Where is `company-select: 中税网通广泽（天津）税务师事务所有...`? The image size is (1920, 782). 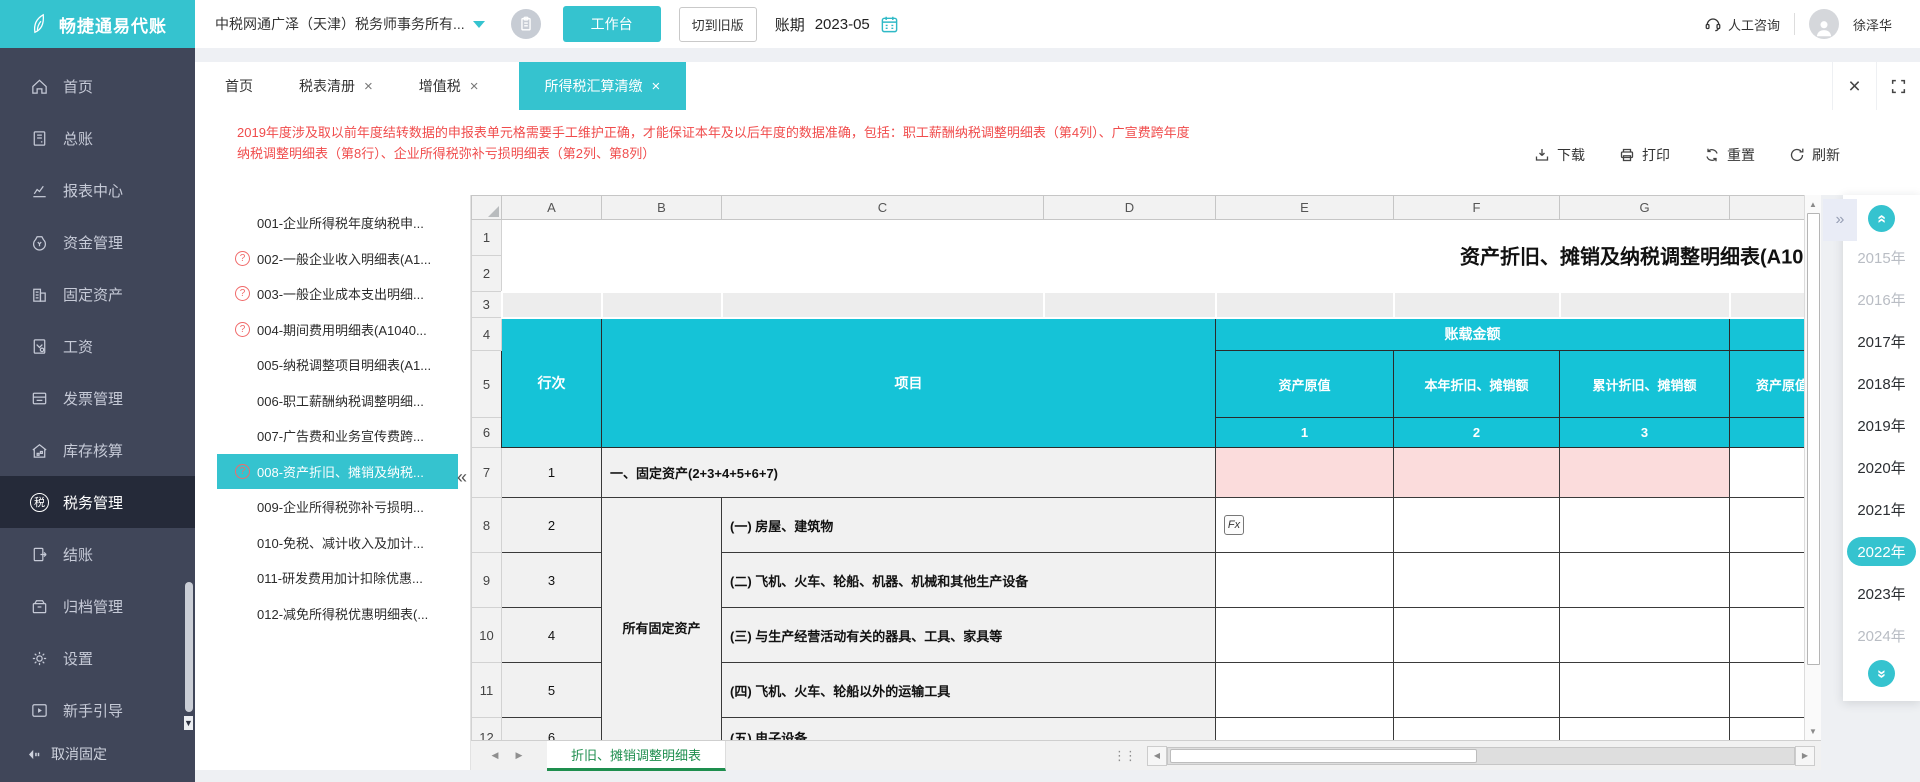 company-select: 中税网通广泽（天津）税务师事务所有... is located at coordinates (350, 24).